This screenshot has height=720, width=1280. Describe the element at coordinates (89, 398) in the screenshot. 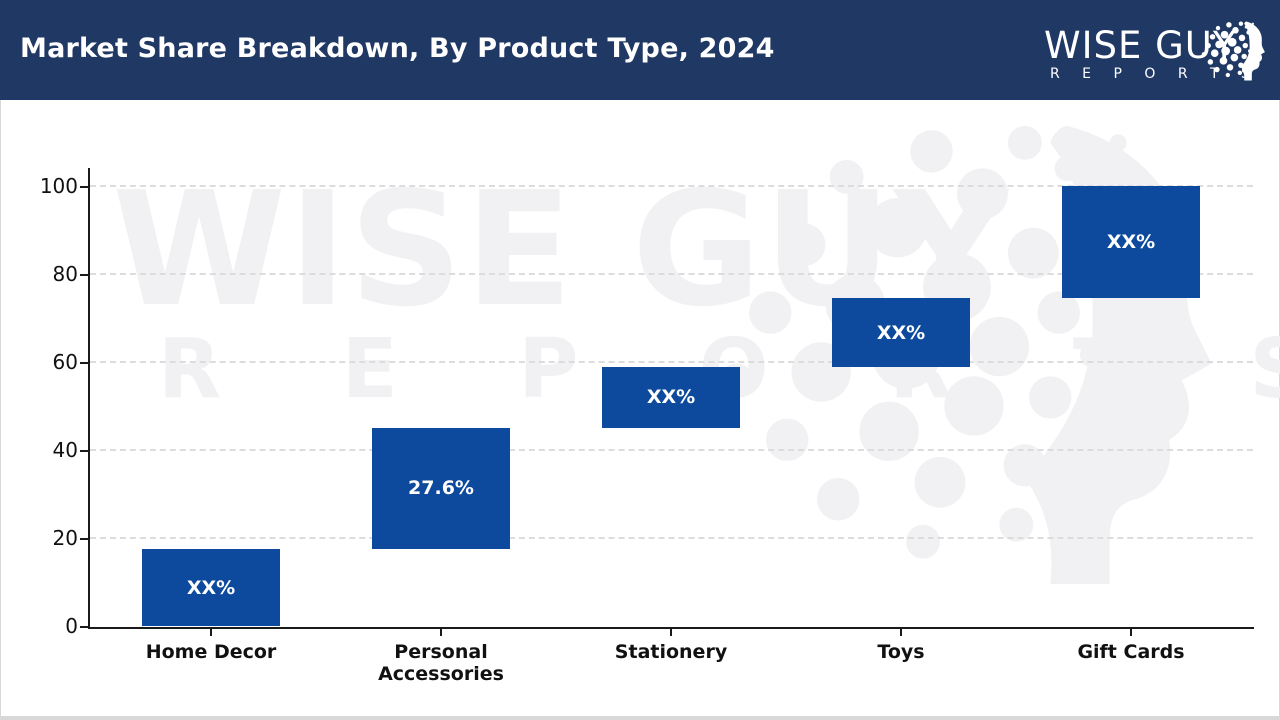

I see `y-axis` at that location.